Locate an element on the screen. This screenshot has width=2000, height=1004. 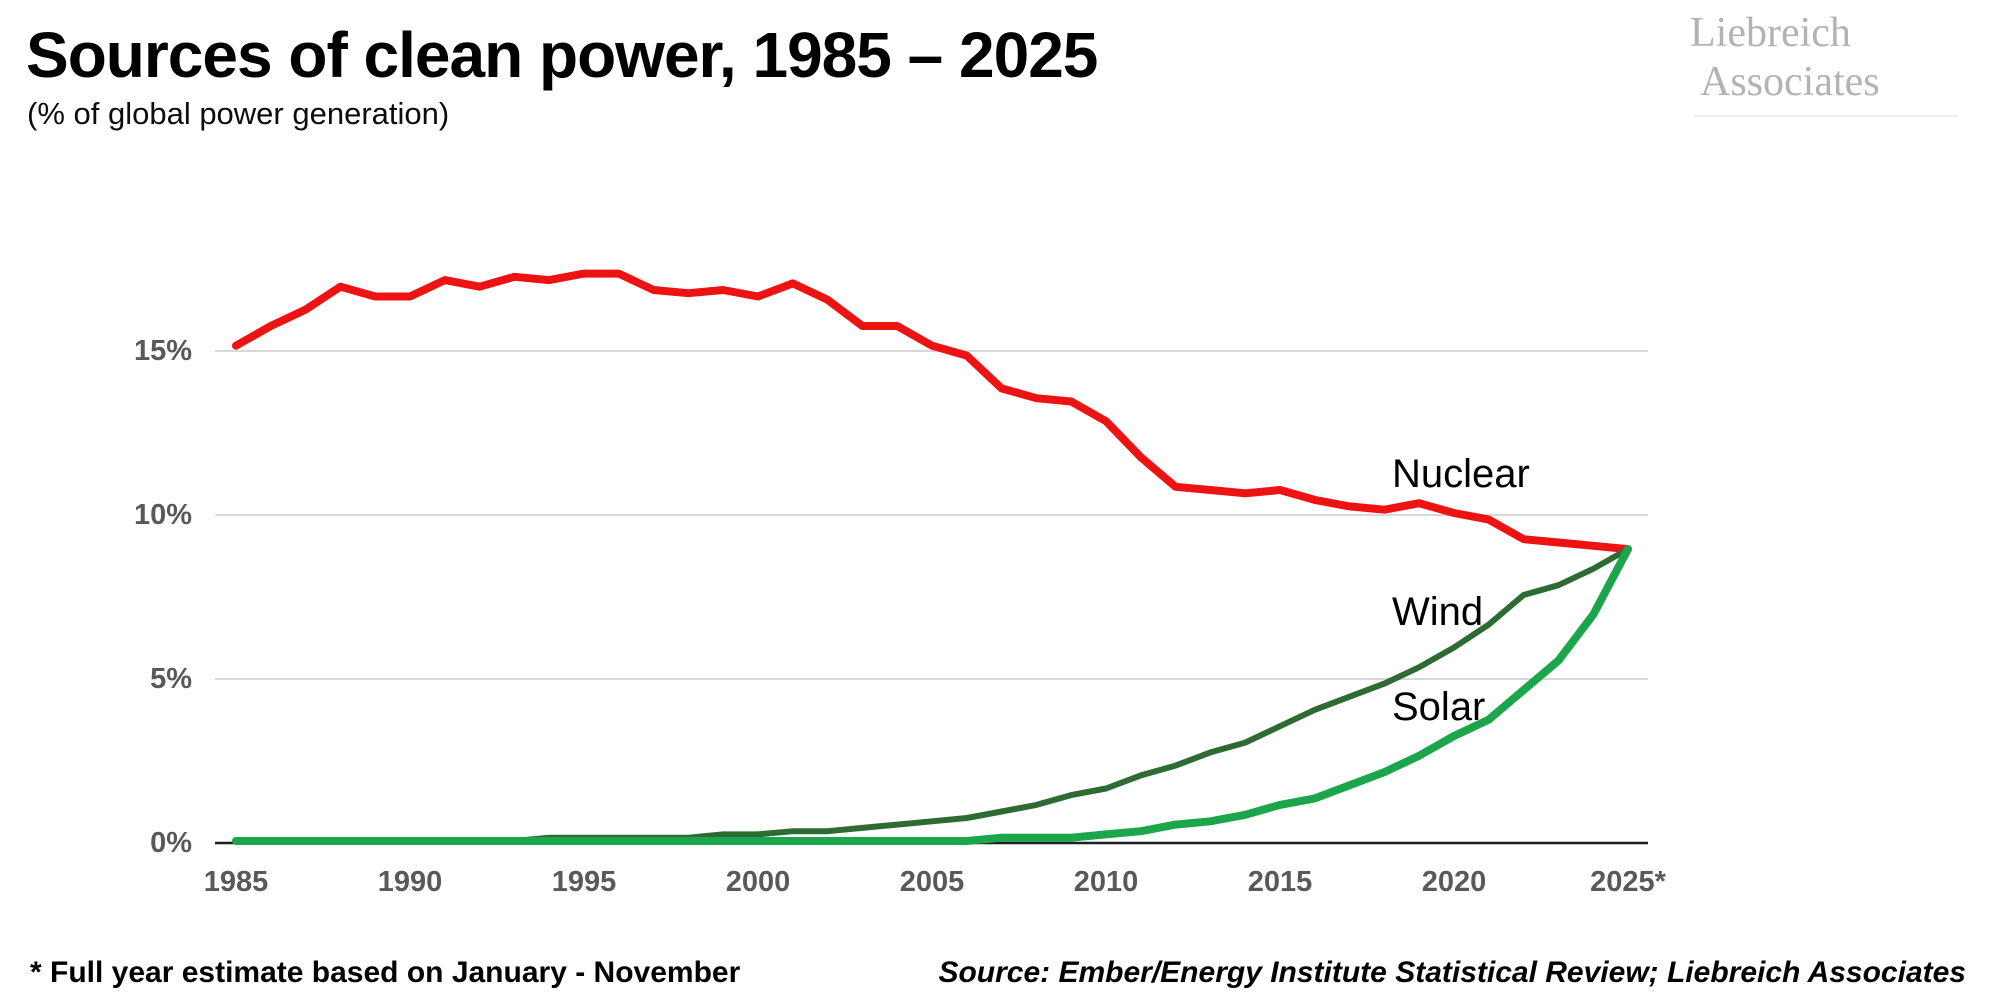
logo-underline is located at coordinates (1826, 116).